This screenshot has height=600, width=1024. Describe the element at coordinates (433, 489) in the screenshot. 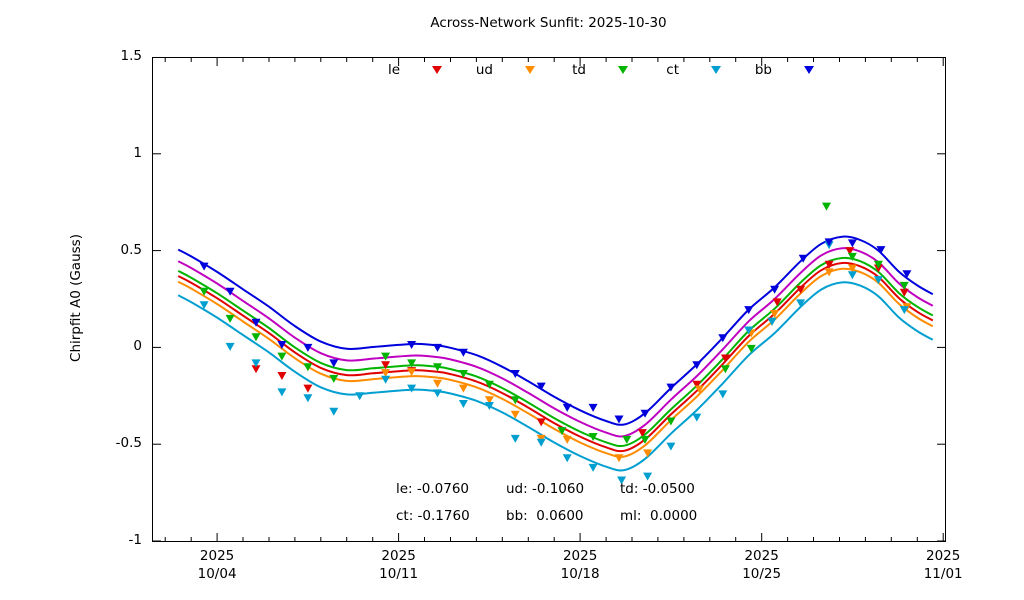

I see `offset-le: le: -0.0760` at that location.